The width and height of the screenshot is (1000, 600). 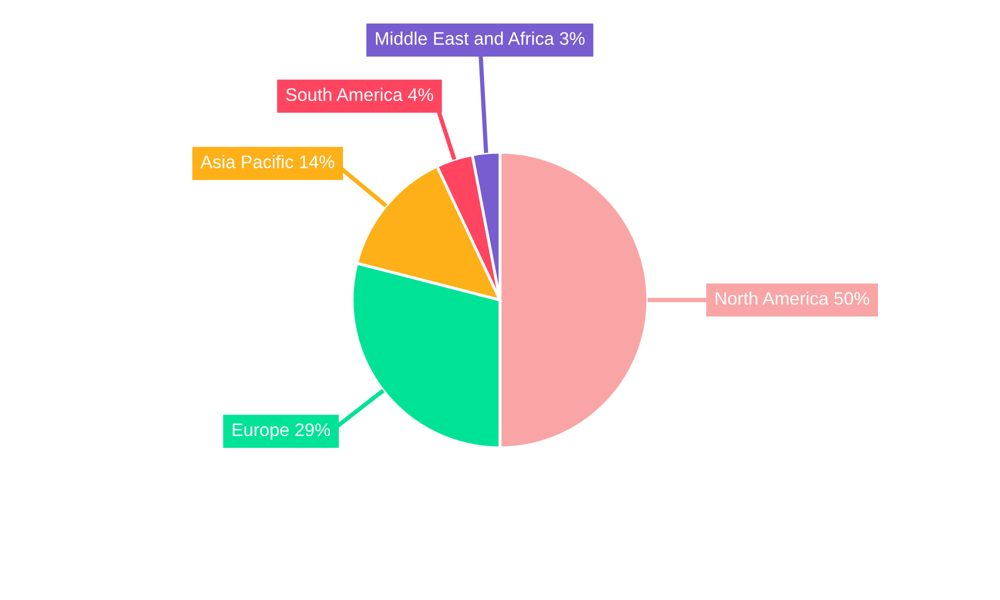 I want to click on slice-label: North America 50%, so click(x=793, y=298).